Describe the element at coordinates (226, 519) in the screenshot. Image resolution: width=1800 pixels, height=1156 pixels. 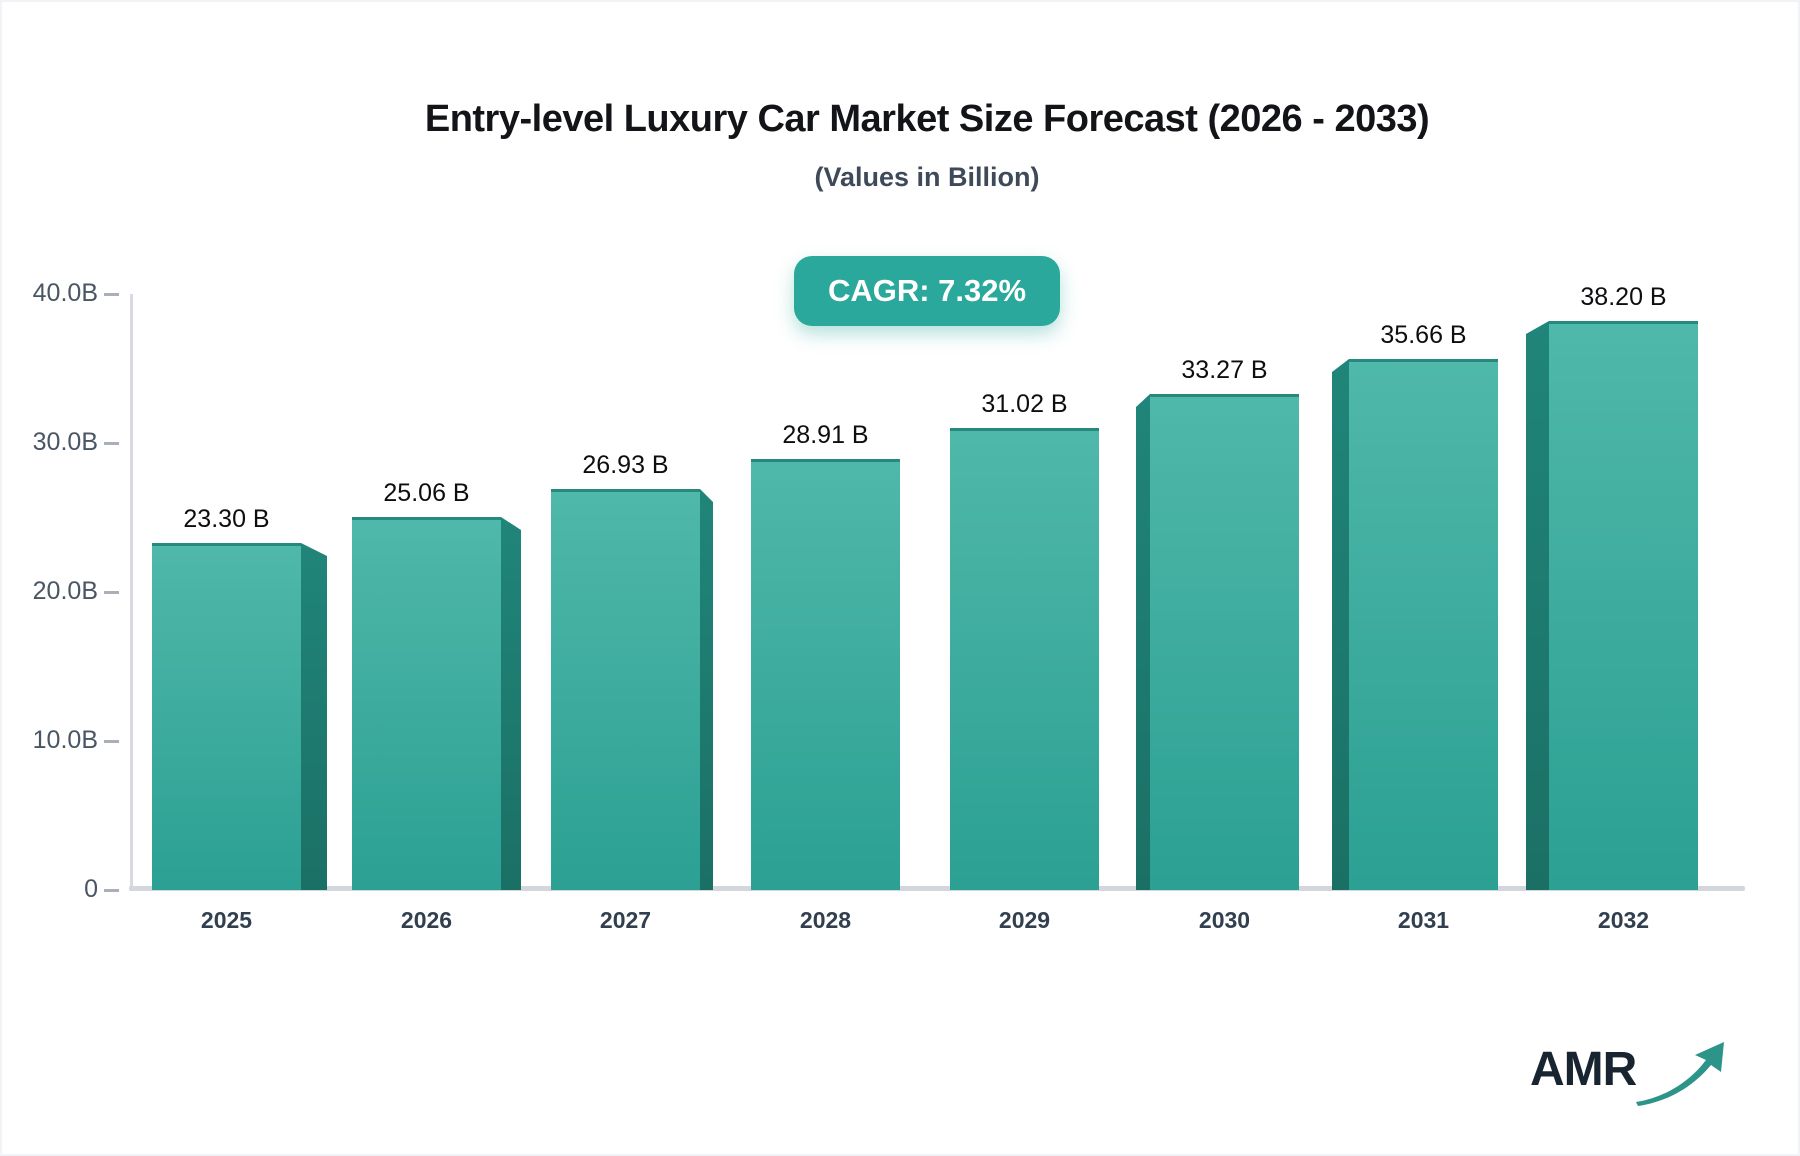
I see `bar-value-label: 23.30 B` at that location.